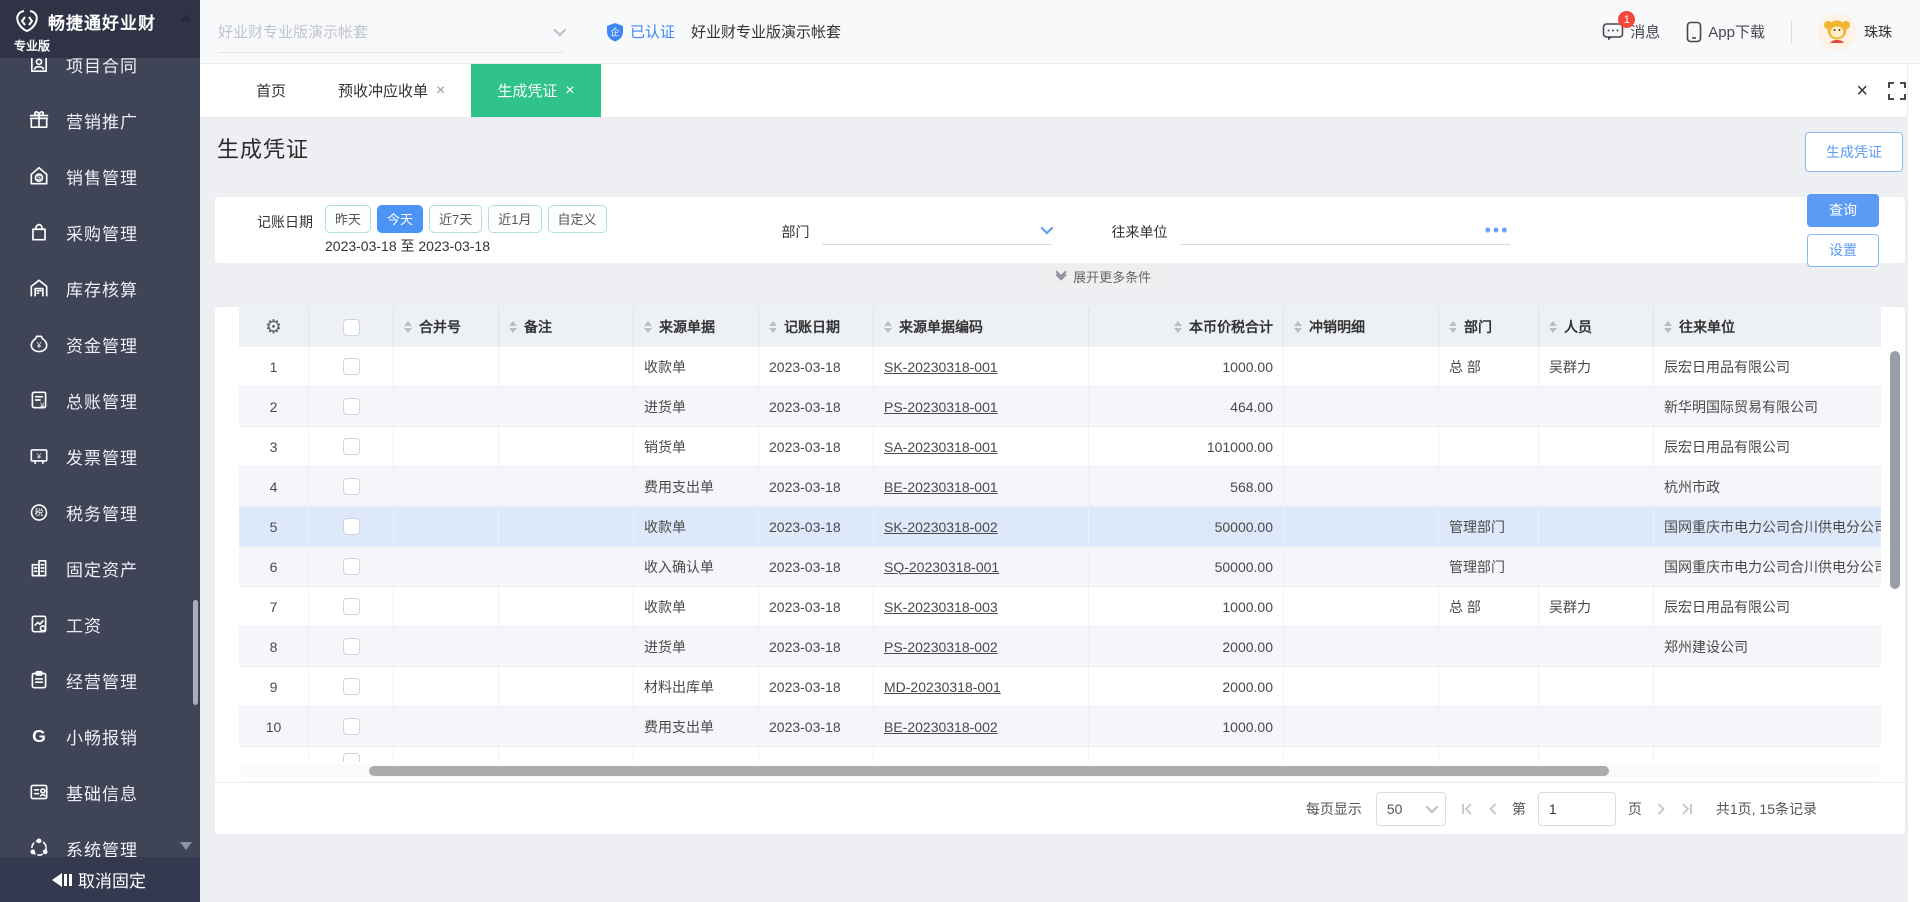 The height and width of the screenshot is (902, 1920). I want to click on sidebar-scrollbar, so click(195, 652).